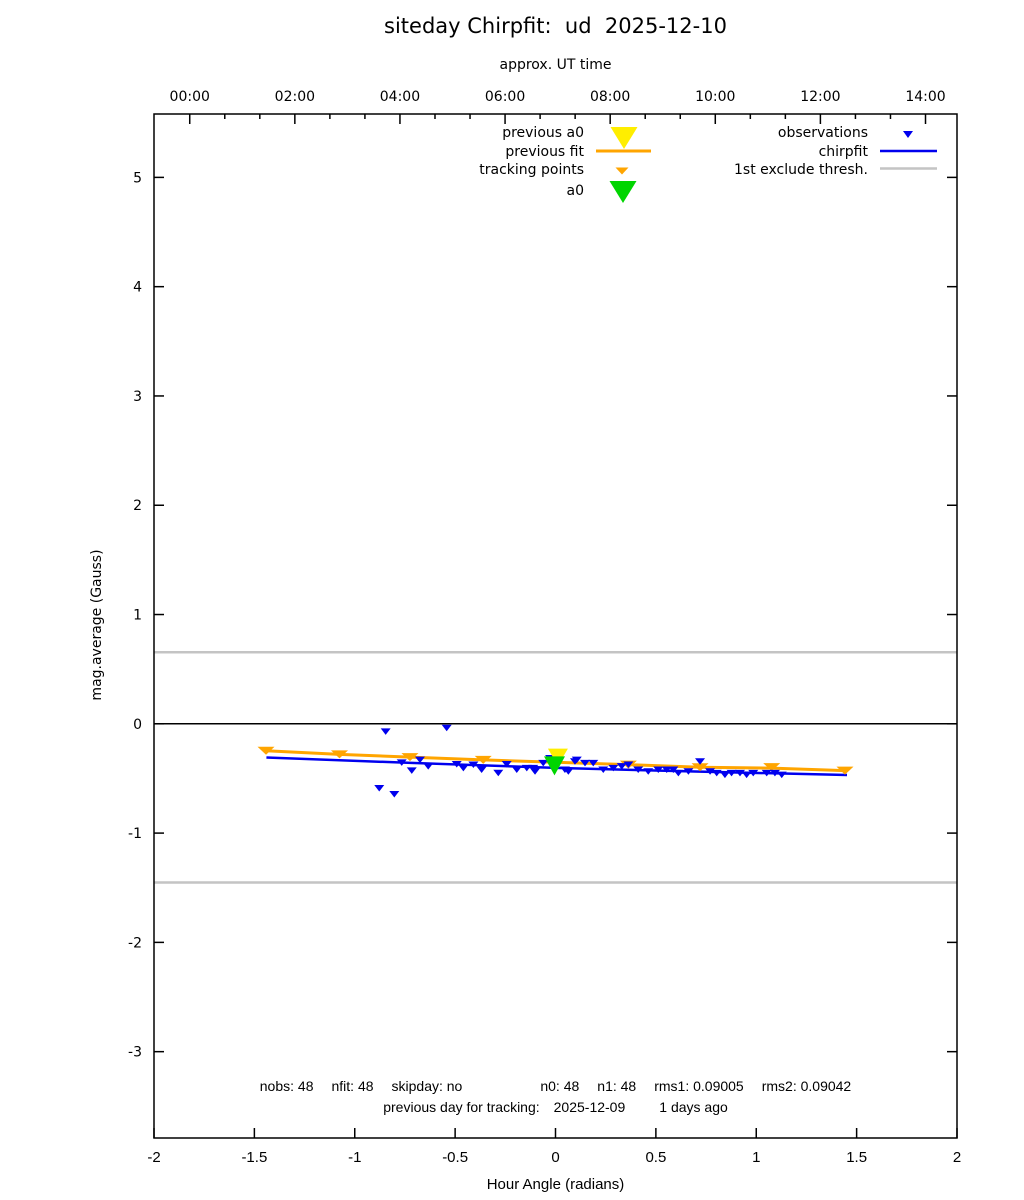 This screenshot has height=1200, width=1024. Describe the element at coordinates (137, 397) in the screenshot. I see `y-tick-label: 3` at that location.